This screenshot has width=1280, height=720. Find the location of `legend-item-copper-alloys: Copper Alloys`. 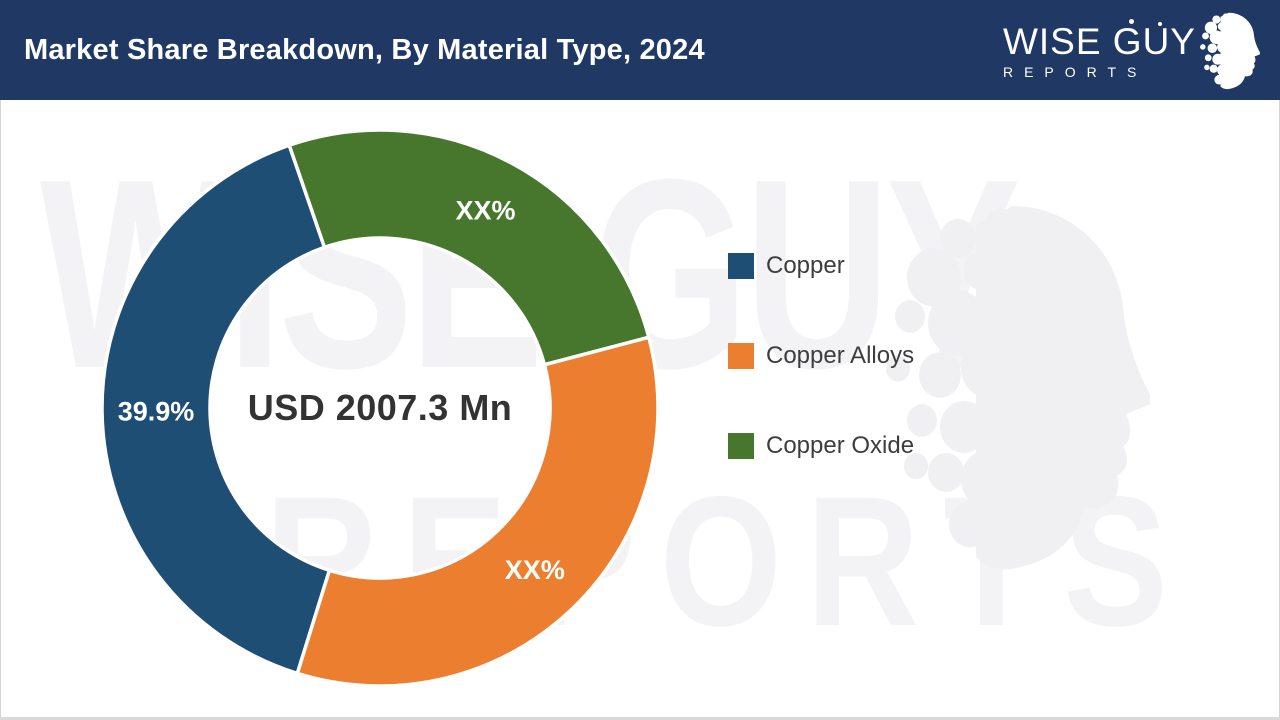

legend-item-copper-alloys: Copper Alloys is located at coordinates (821, 356).